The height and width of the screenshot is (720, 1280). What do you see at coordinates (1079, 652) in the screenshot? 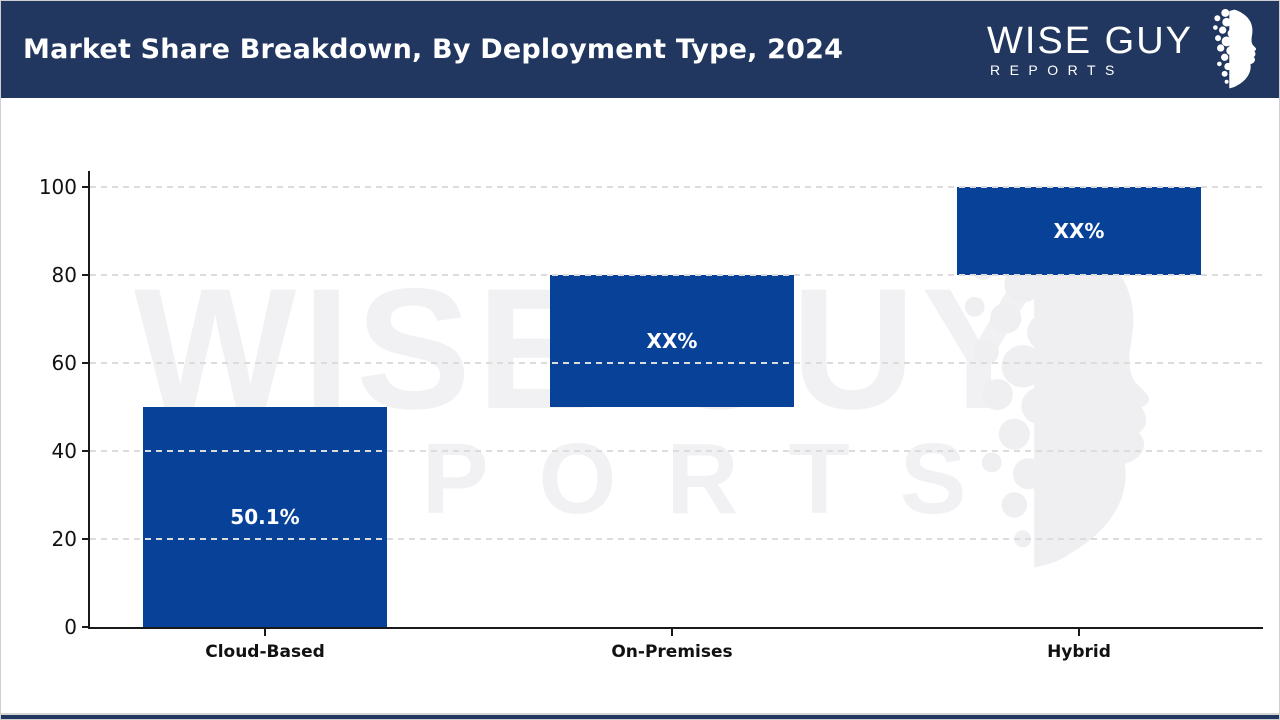
I see `x-category-label: Hybrid` at bounding box center [1079, 652].